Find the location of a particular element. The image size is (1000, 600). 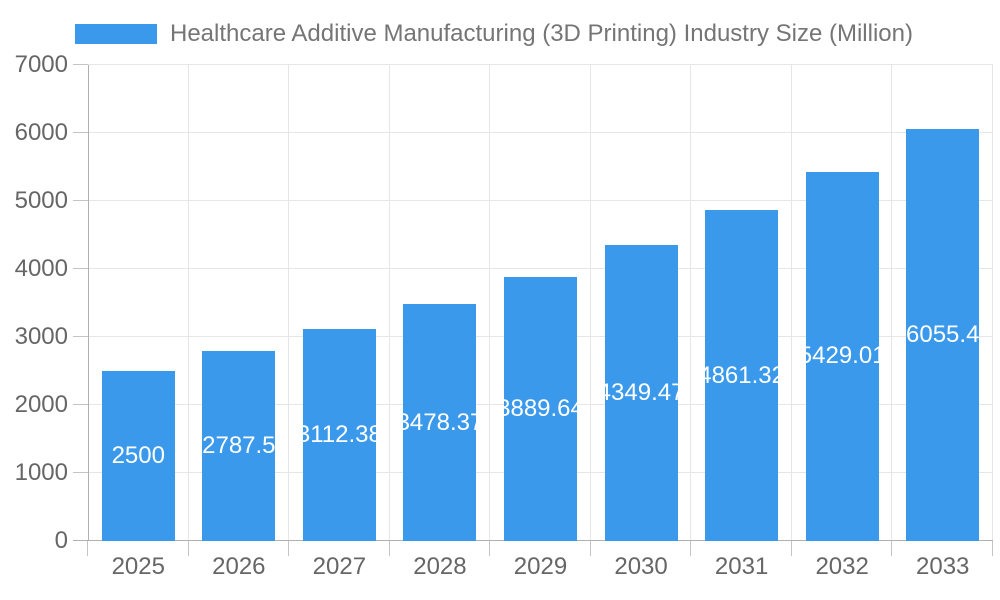

bar: 5429.01 is located at coordinates (842, 356).